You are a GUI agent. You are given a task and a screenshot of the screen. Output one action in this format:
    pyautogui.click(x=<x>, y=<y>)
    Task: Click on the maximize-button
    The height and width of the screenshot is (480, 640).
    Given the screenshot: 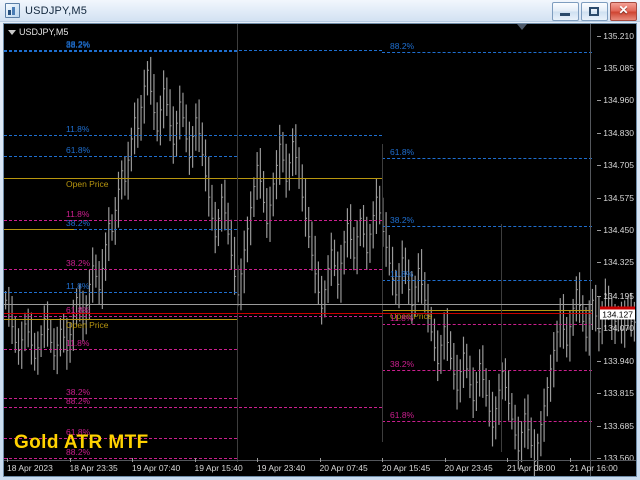 What is the action you would take?
    pyautogui.click(x=594, y=11)
    